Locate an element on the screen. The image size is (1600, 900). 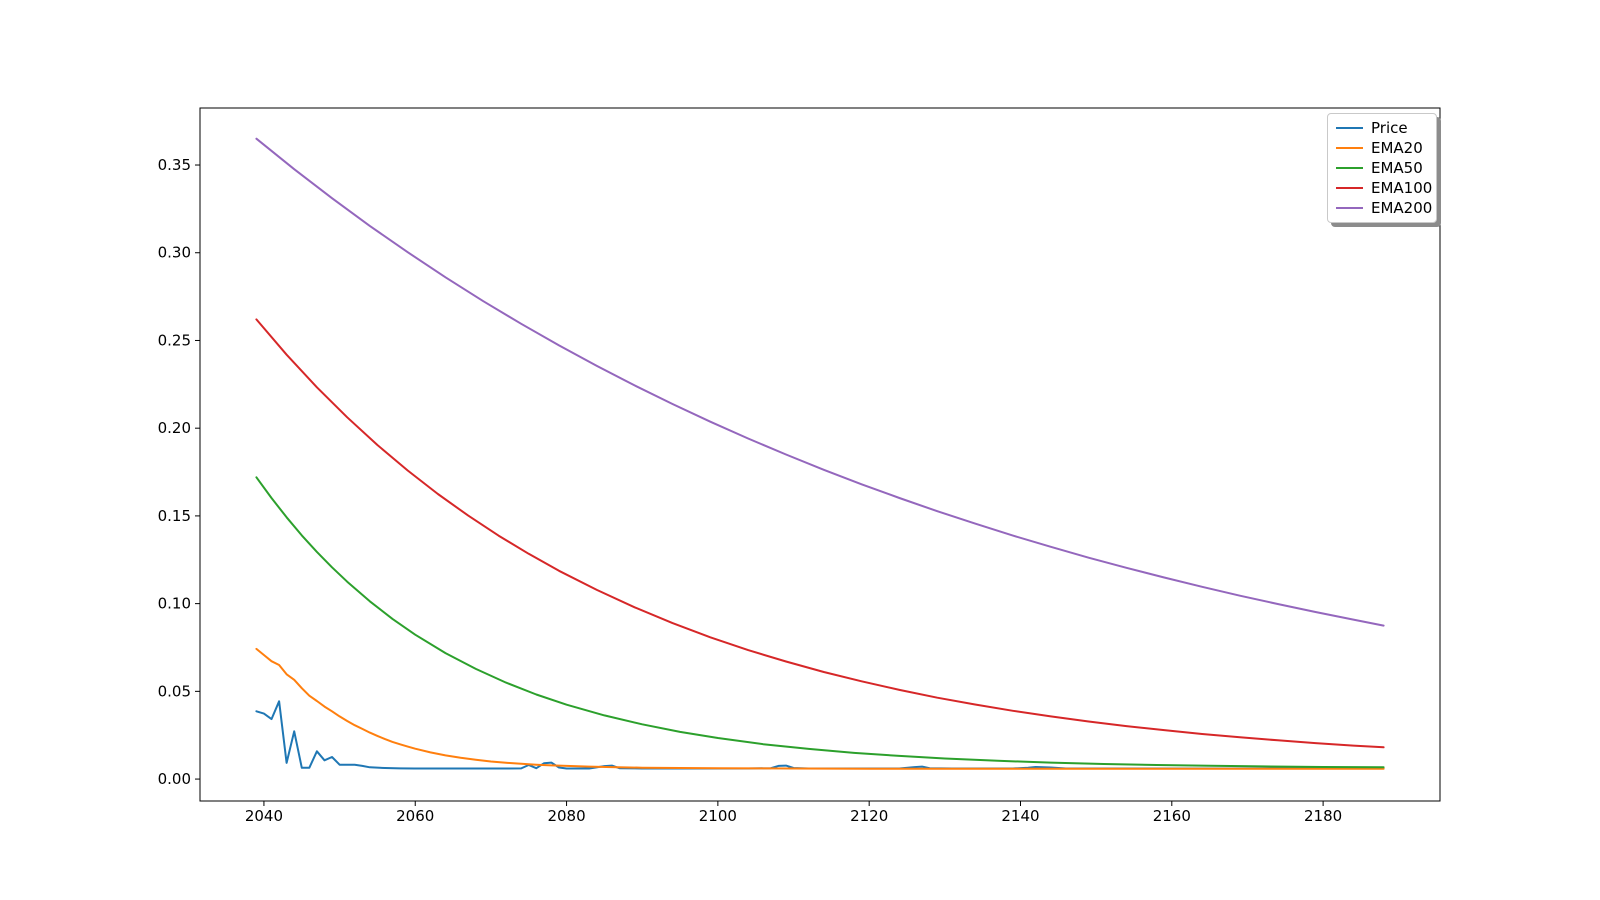
legend-item-ema200: EMA200 is located at coordinates (1384, 208).